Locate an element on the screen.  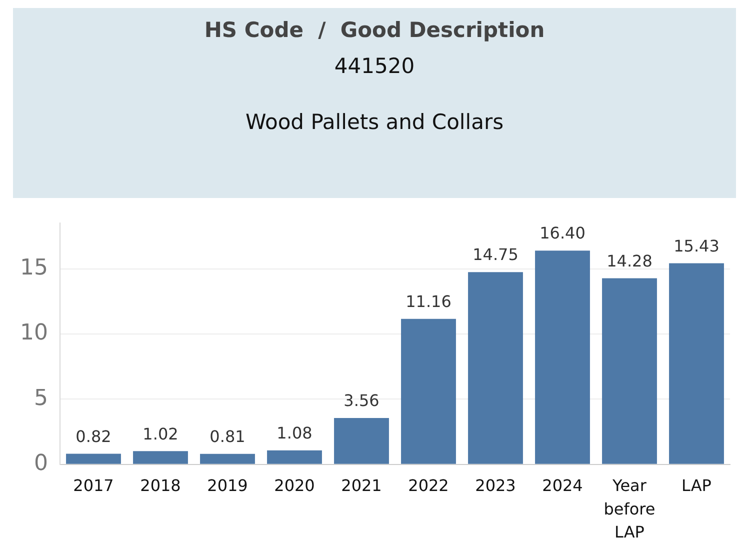
text: Wood Pallets and Collars is located at coordinates (374, 122).